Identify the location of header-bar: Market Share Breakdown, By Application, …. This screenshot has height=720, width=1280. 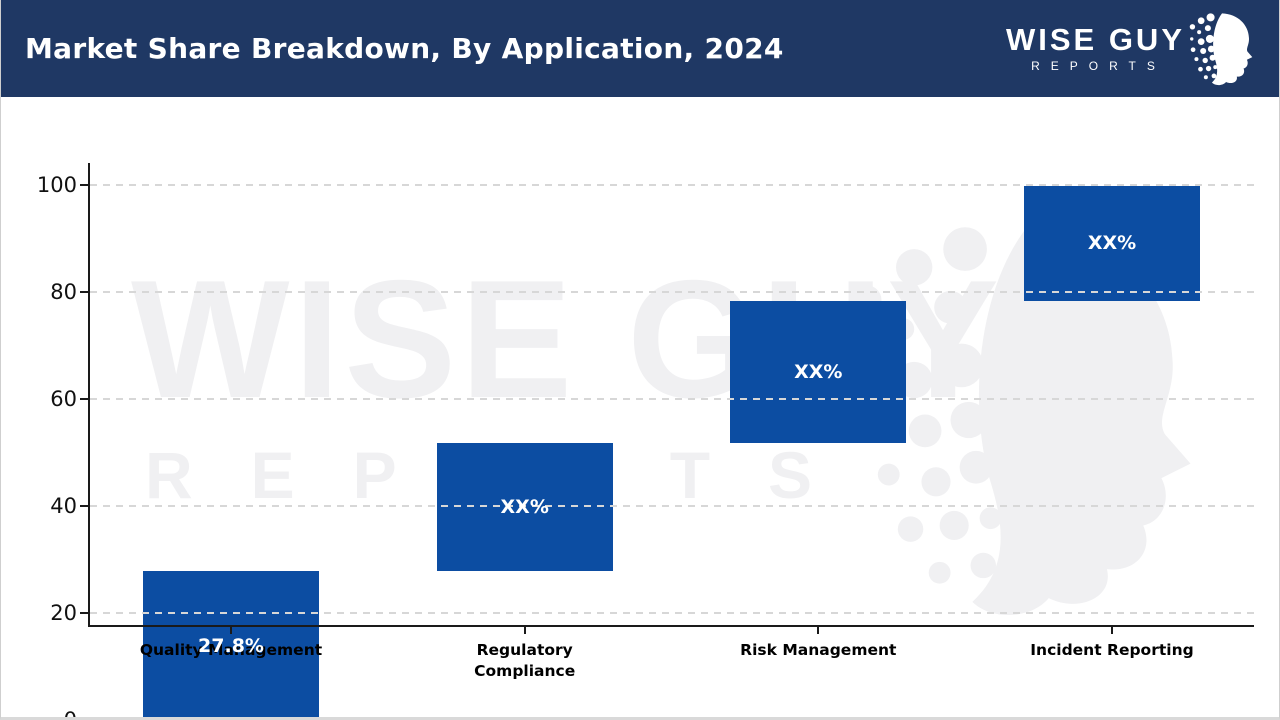
(640, 48).